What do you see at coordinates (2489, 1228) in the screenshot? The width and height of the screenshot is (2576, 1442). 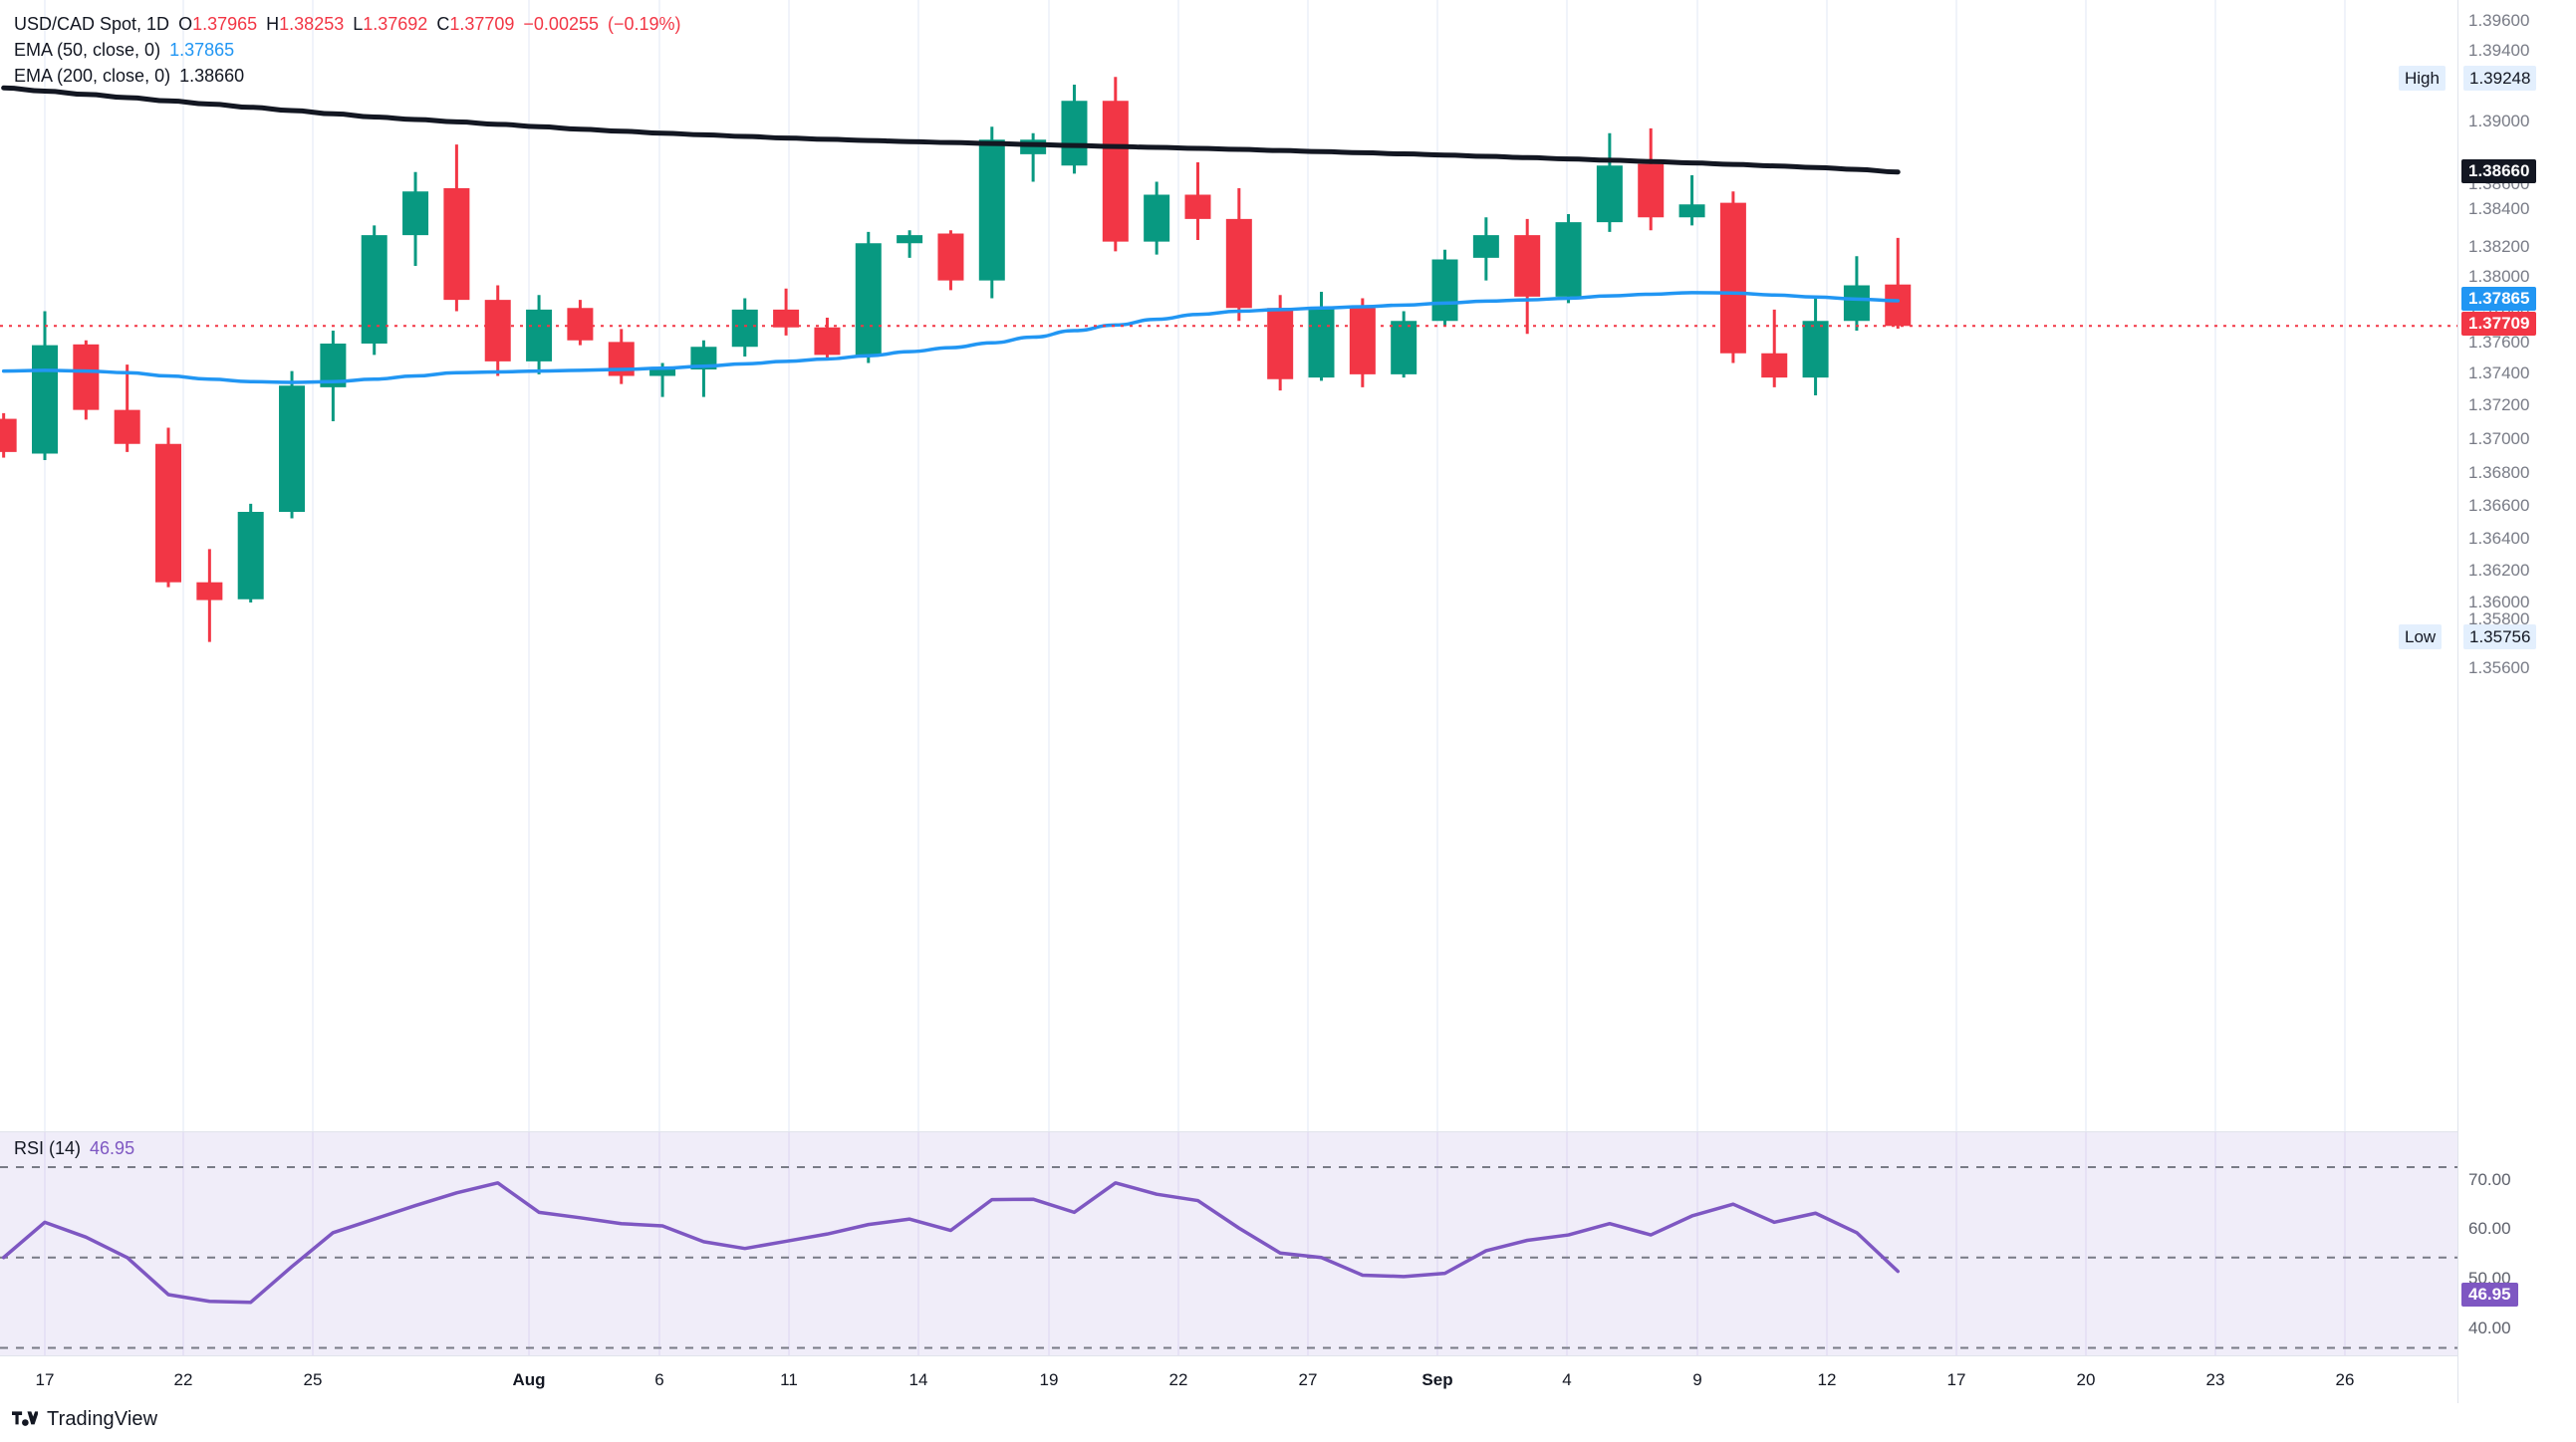 I see `rsi-axis-tick: 60.00` at bounding box center [2489, 1228].